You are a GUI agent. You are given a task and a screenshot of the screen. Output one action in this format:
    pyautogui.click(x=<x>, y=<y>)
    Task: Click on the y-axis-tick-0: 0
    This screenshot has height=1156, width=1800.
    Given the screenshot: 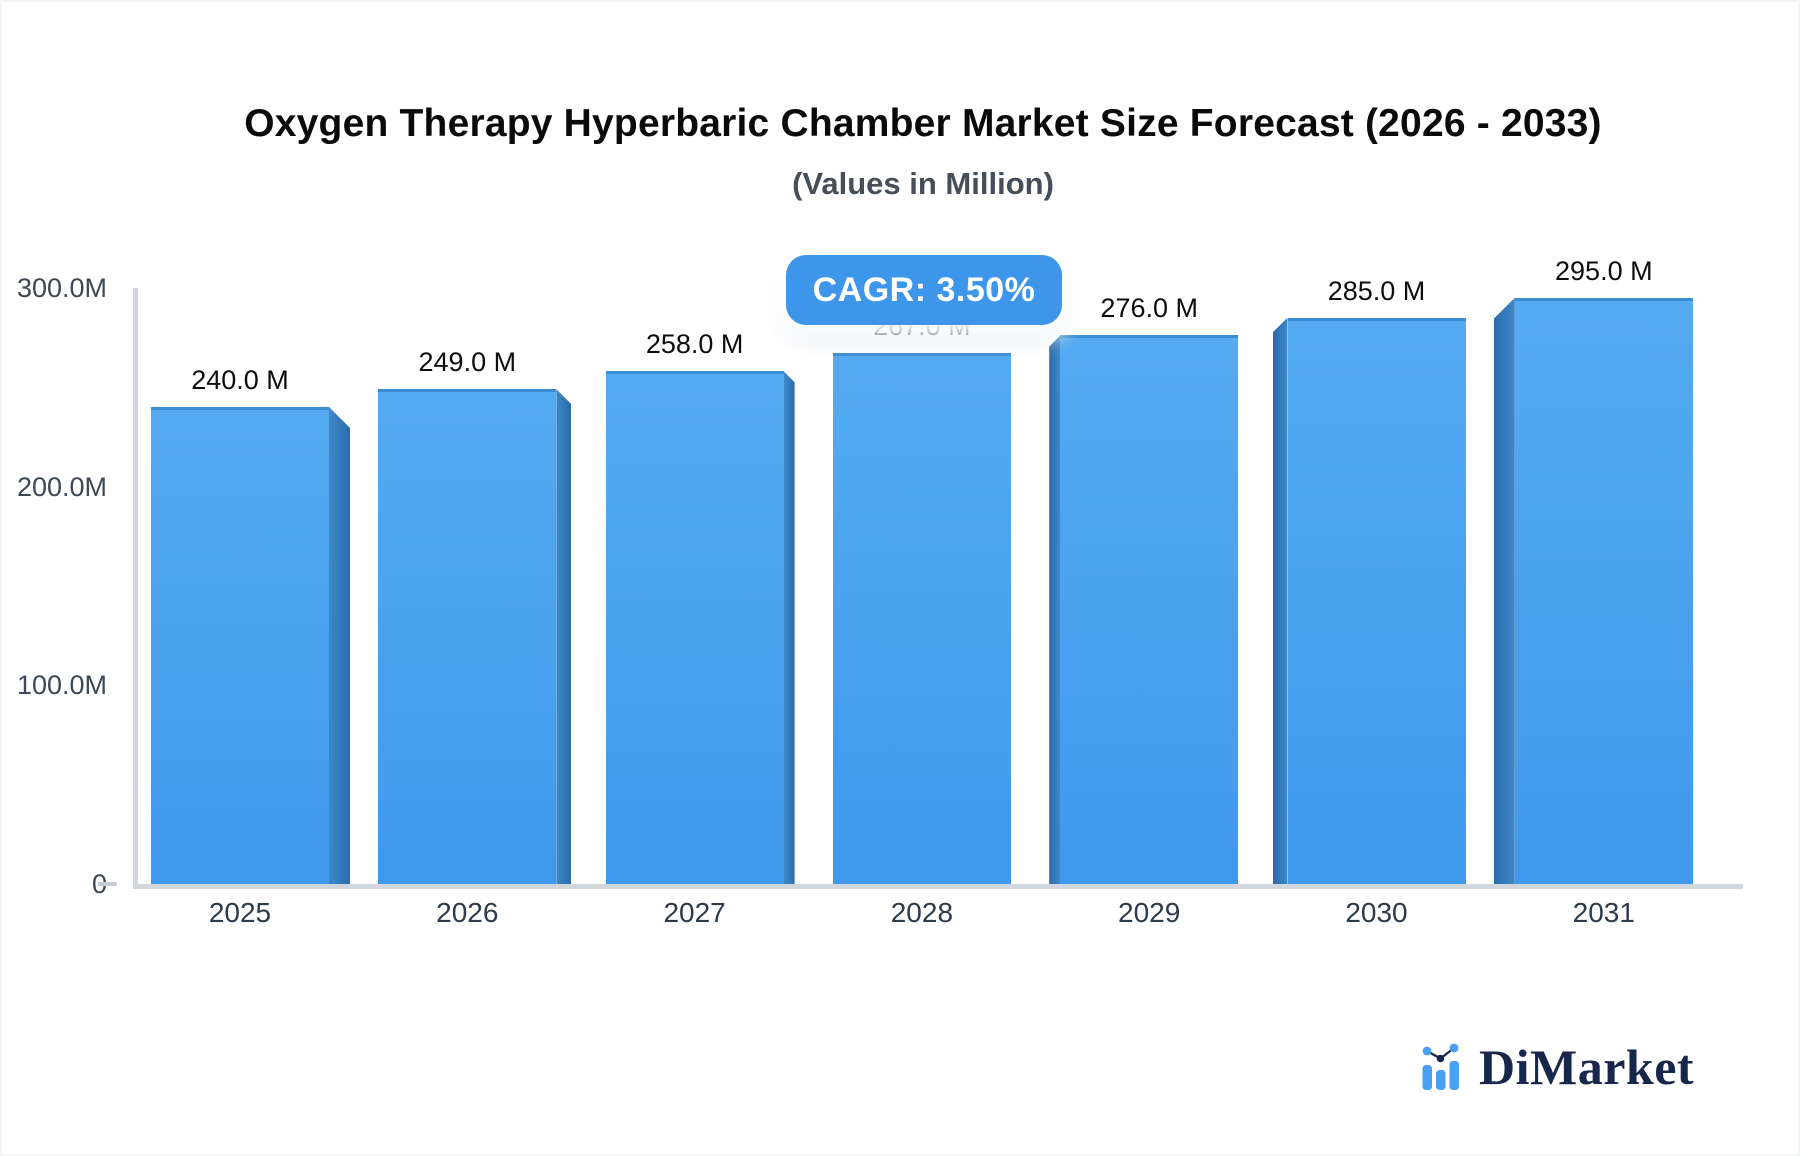 What is the action you would take?
    pyautogui.click(x=53, y=884)
    